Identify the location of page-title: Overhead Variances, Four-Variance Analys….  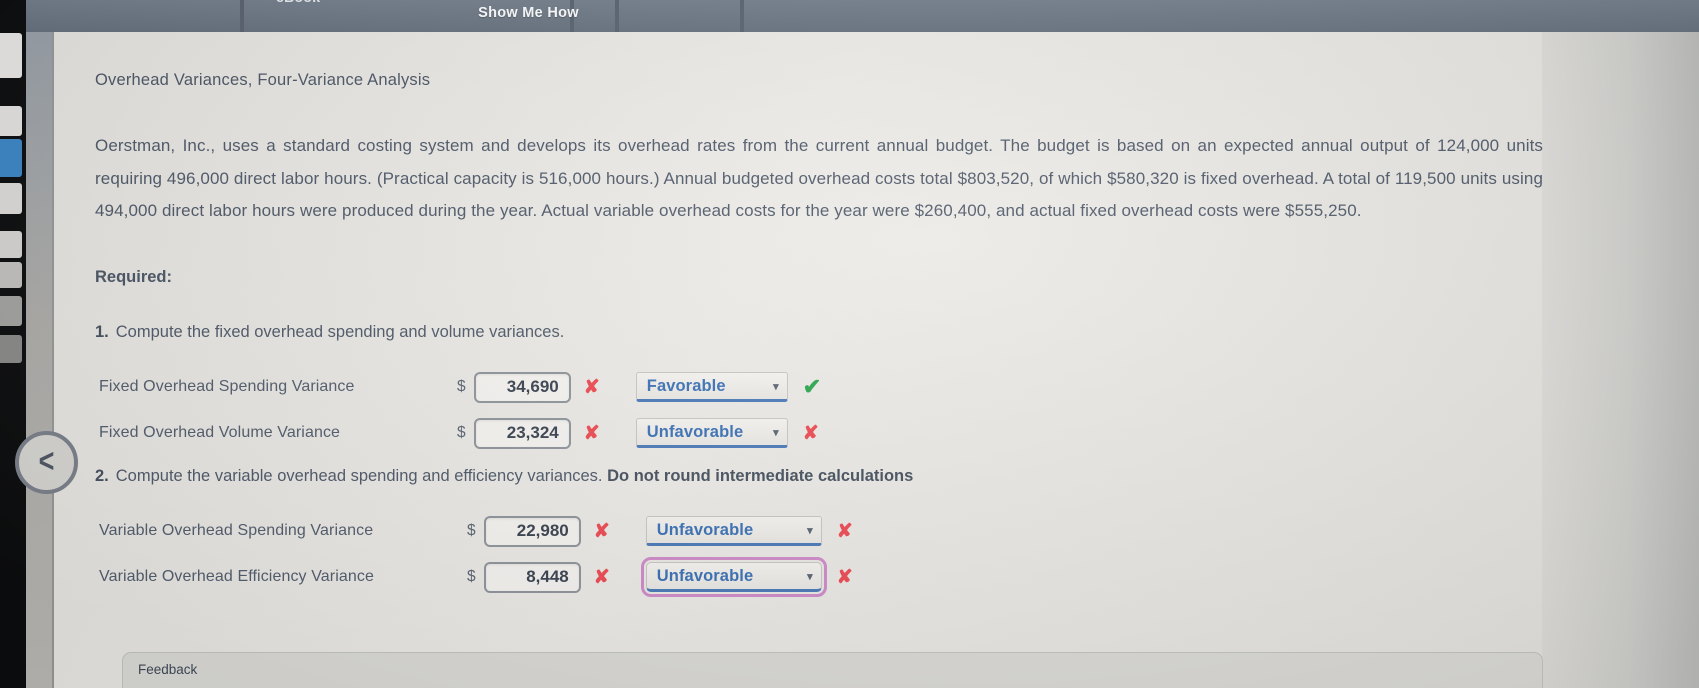
(263, 80).